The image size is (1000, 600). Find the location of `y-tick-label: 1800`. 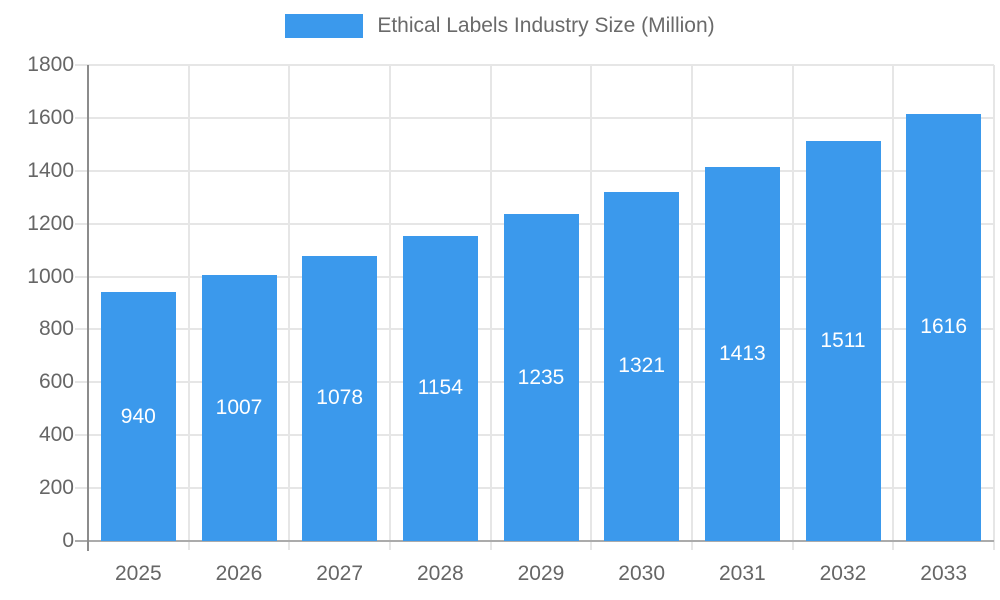

y-tick-label: 1800 is located at coordinates (50, 64).